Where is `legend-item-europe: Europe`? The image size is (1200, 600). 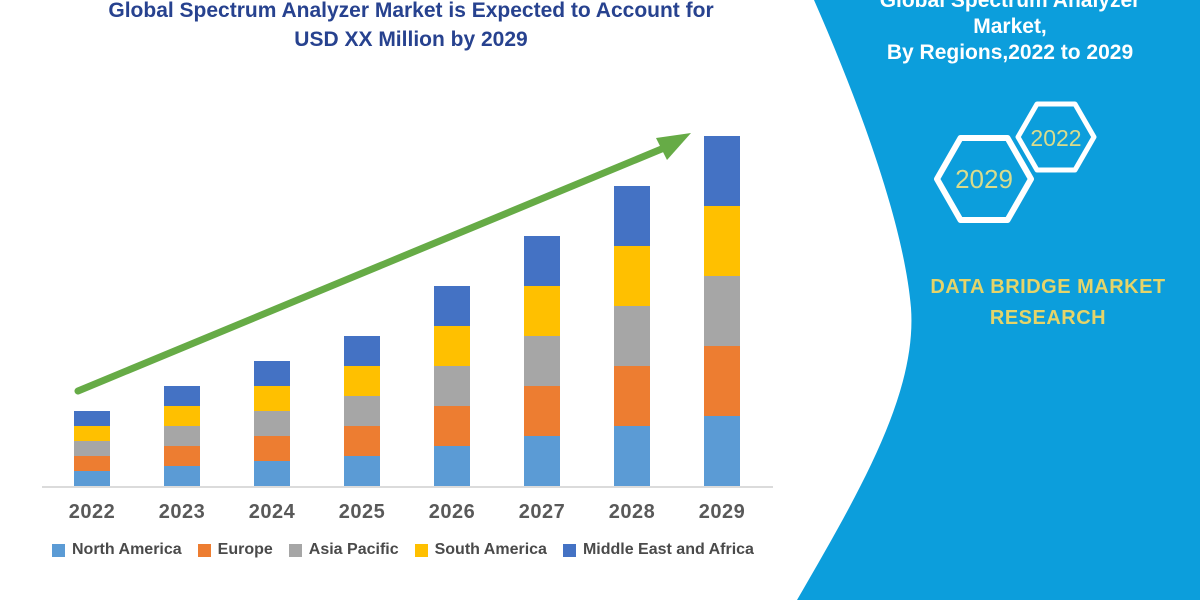 legend-item-europe: Europe is located at coordinates (235, 550).